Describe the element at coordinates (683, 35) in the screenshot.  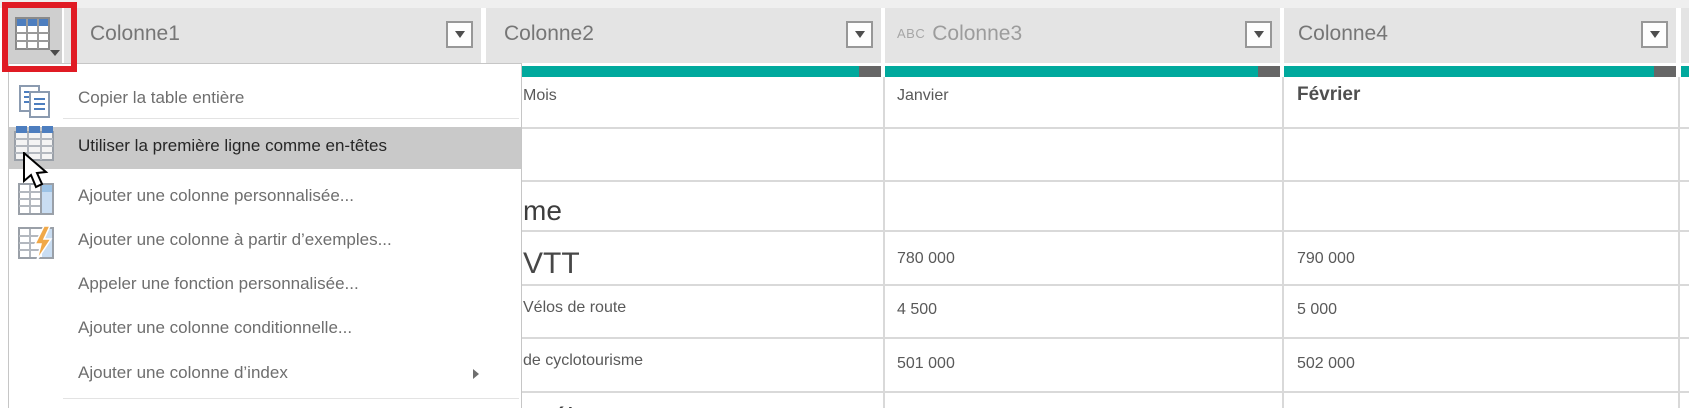
I see `column-header-colonne2: Colonne2` at that location.